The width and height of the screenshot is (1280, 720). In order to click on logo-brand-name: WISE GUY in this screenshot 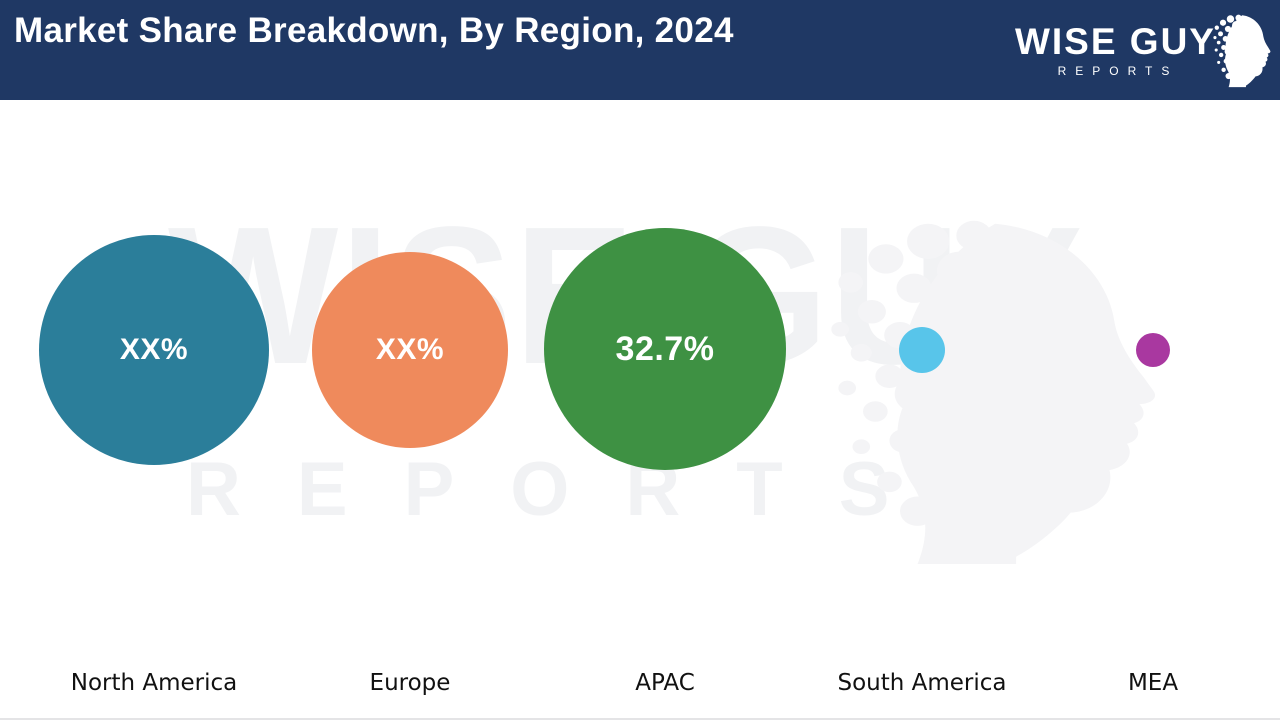, I will do `click(1115, 41)`.